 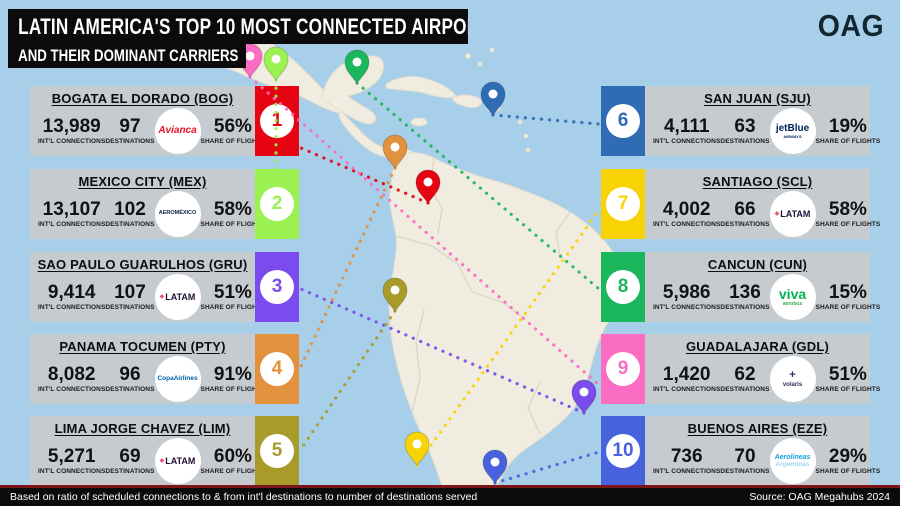 What do you see at coordinates (233, 297) in the screenshot?
I see `share-of-flights: 51% SHARE OF FLIGHTS` at bounding box center [233, 297].